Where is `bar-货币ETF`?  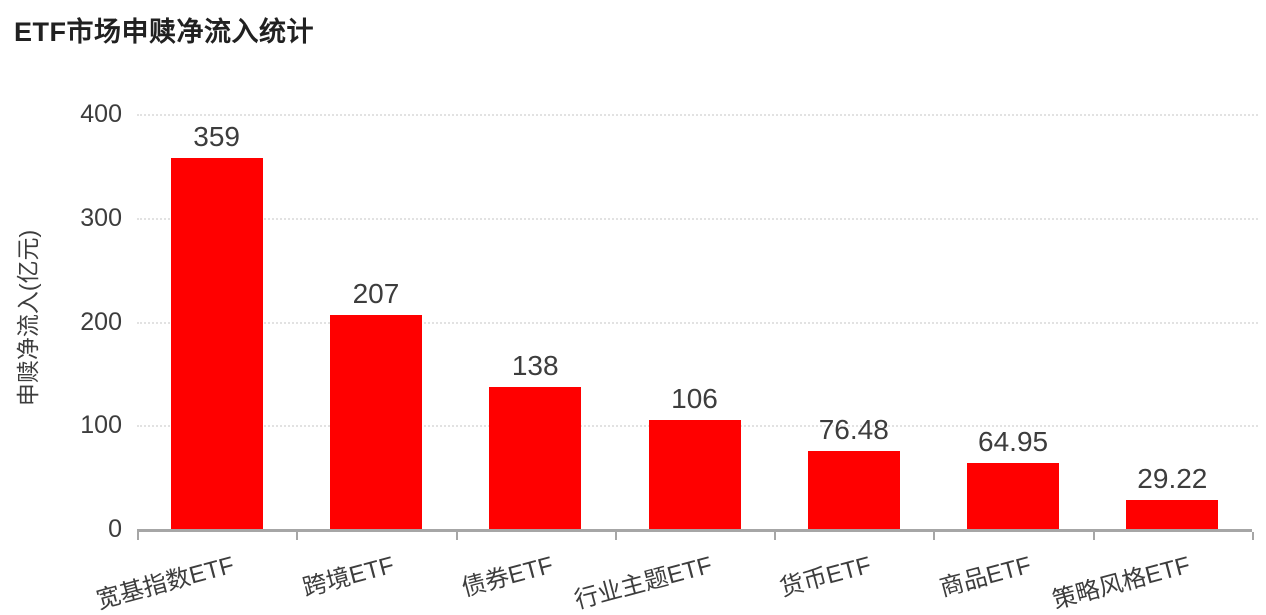 bar-货币ETF is located at coordinates (853, 490).